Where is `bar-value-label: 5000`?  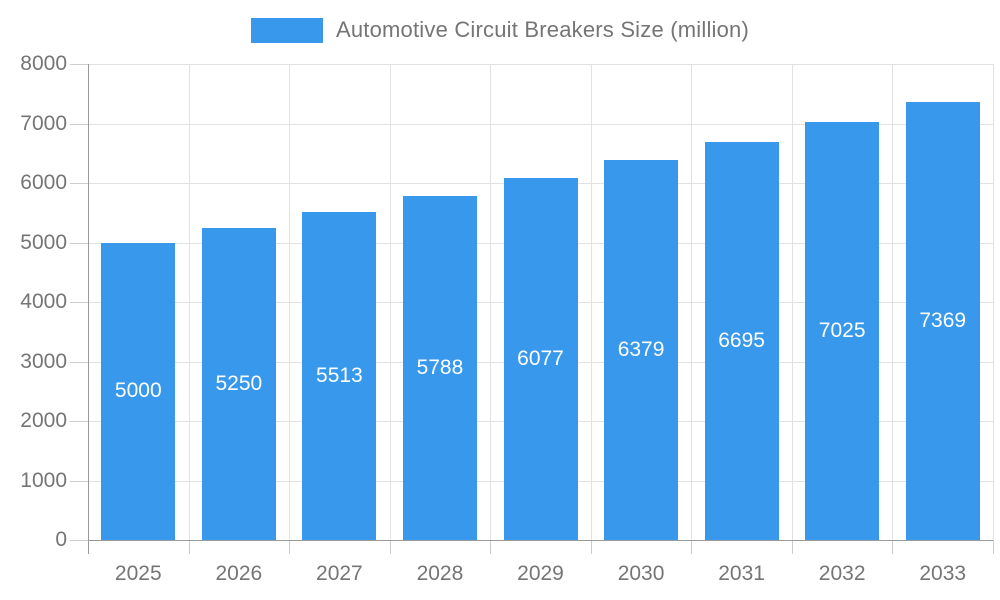 bar-value-label: 5000 is located at coordinates (138, 391).